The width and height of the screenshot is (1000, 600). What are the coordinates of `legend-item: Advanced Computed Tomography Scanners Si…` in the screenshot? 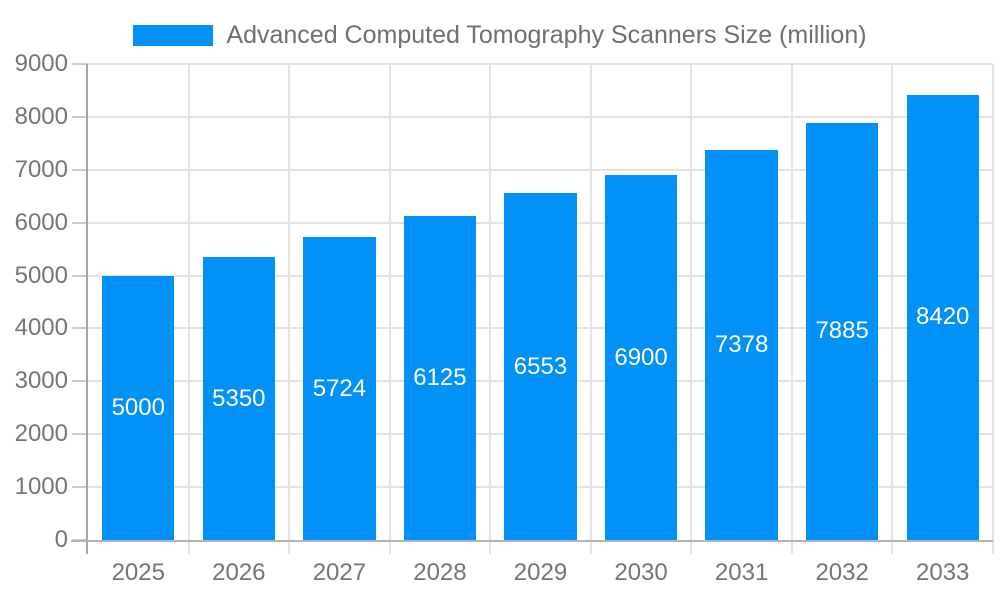 It's located at (500, 35).